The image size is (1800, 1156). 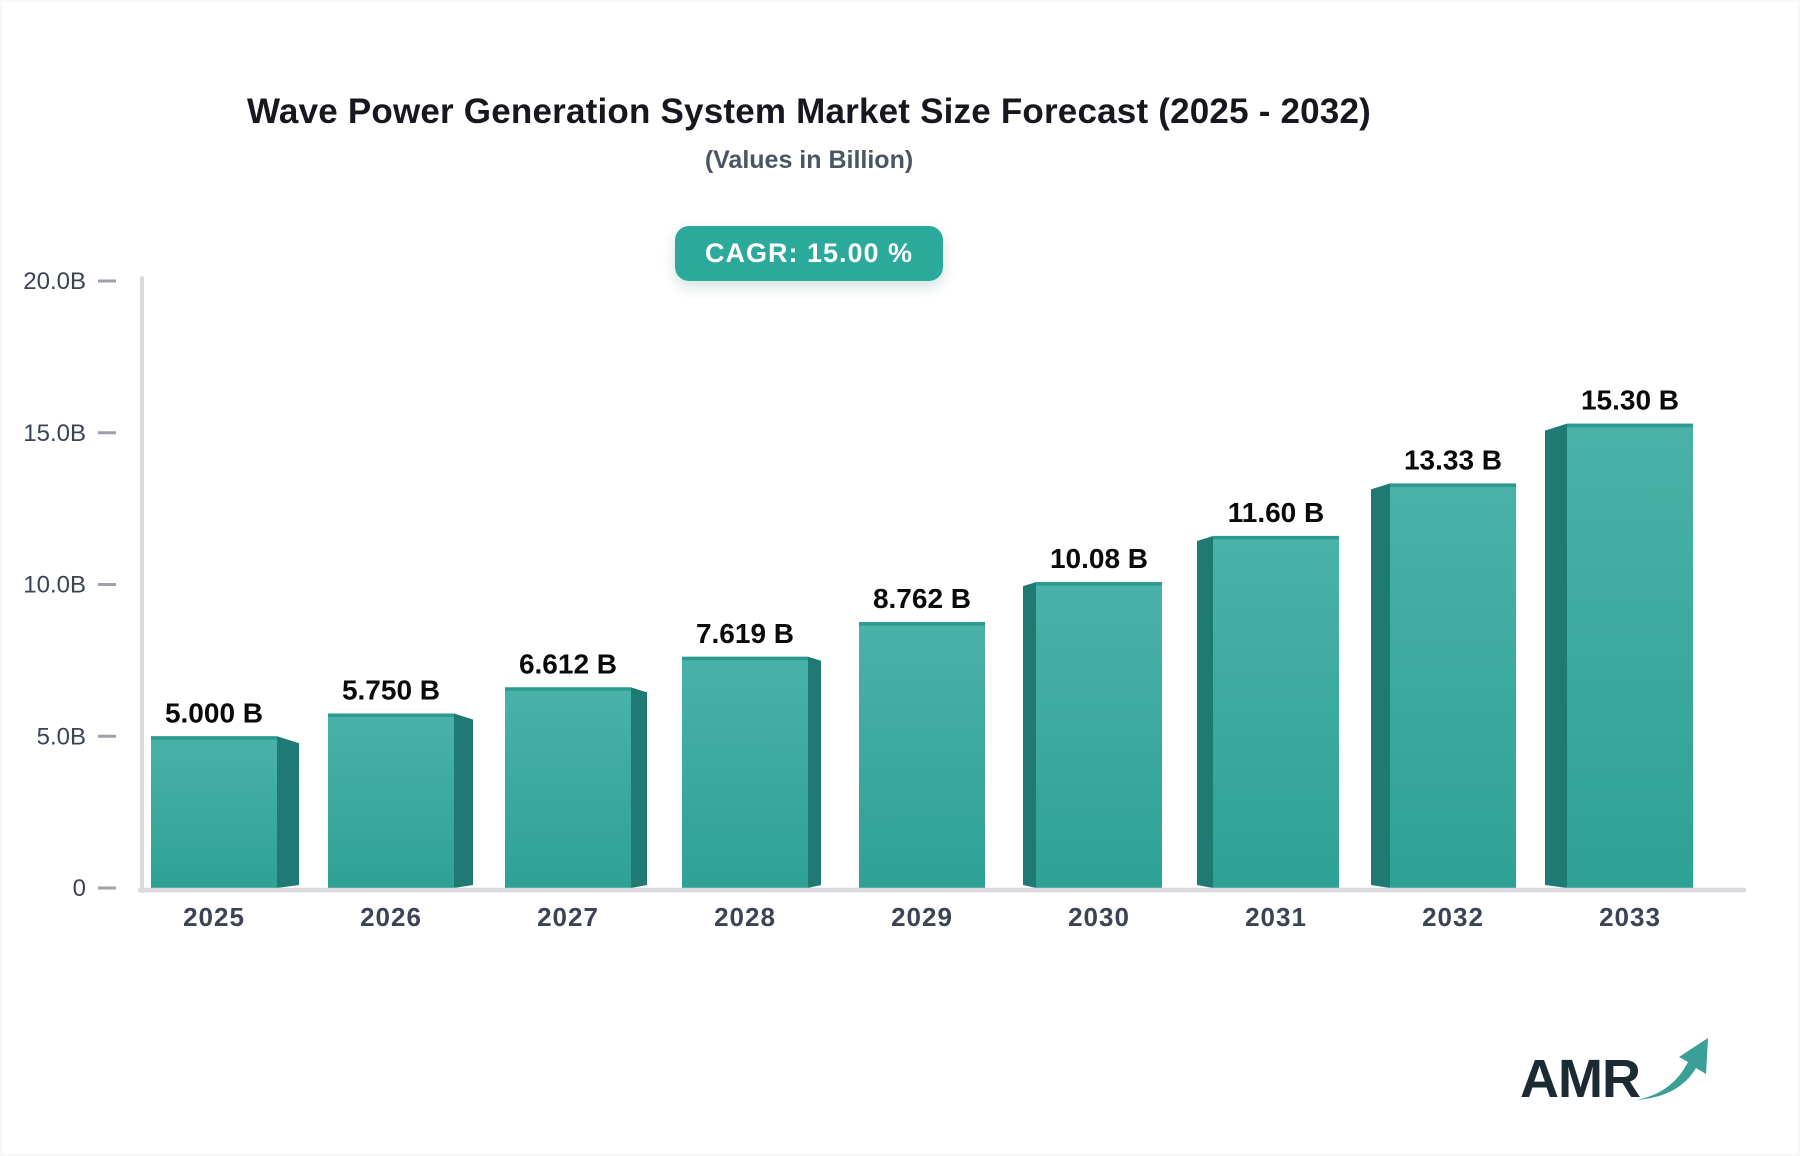 I want to click on bar-value-label: 6.612 B, so click(x=568, y=663).